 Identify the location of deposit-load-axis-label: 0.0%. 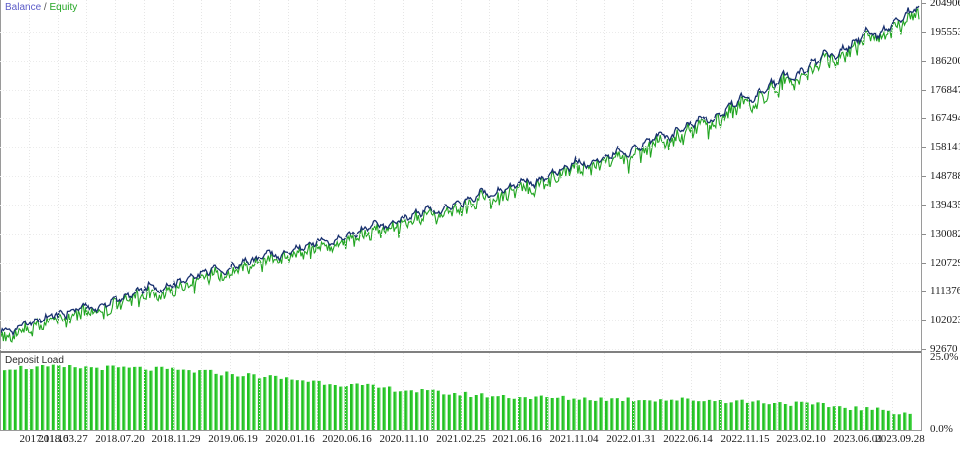
(941, 429).